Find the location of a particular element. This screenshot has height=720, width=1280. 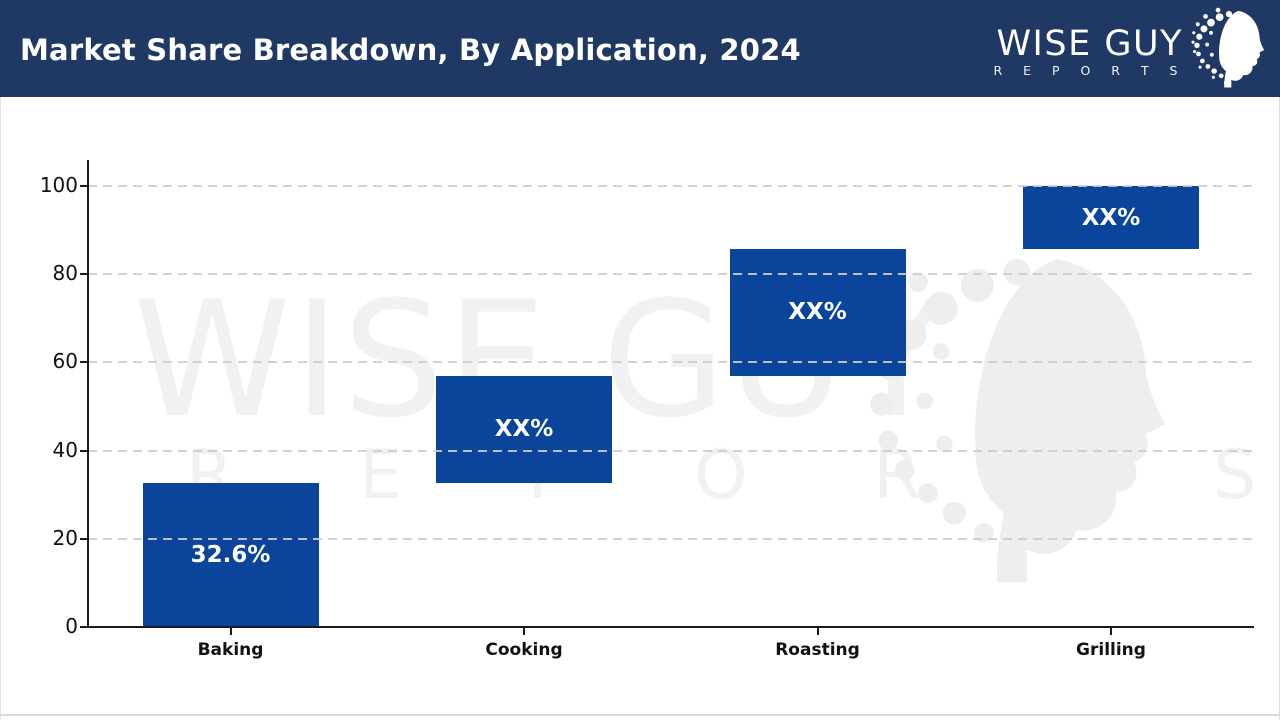

x-category-label-baking: Baking is located at coordinates (230, 650).